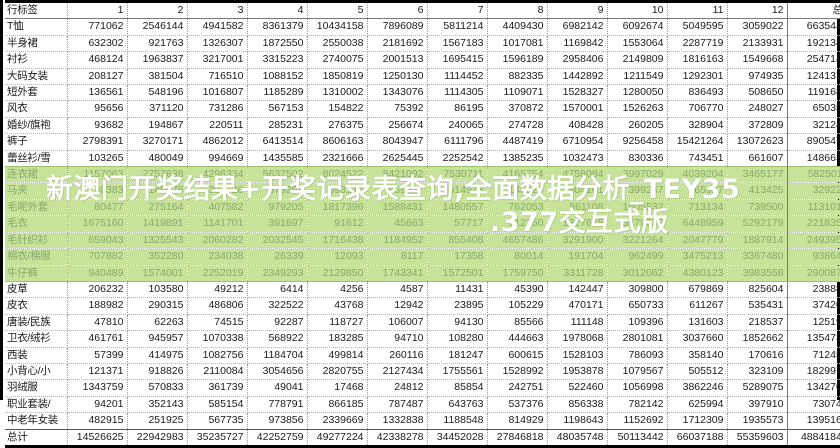  Describe the element at coordinates (397, 290) in the screenshot. I see `data-cell: 4587` at that location.